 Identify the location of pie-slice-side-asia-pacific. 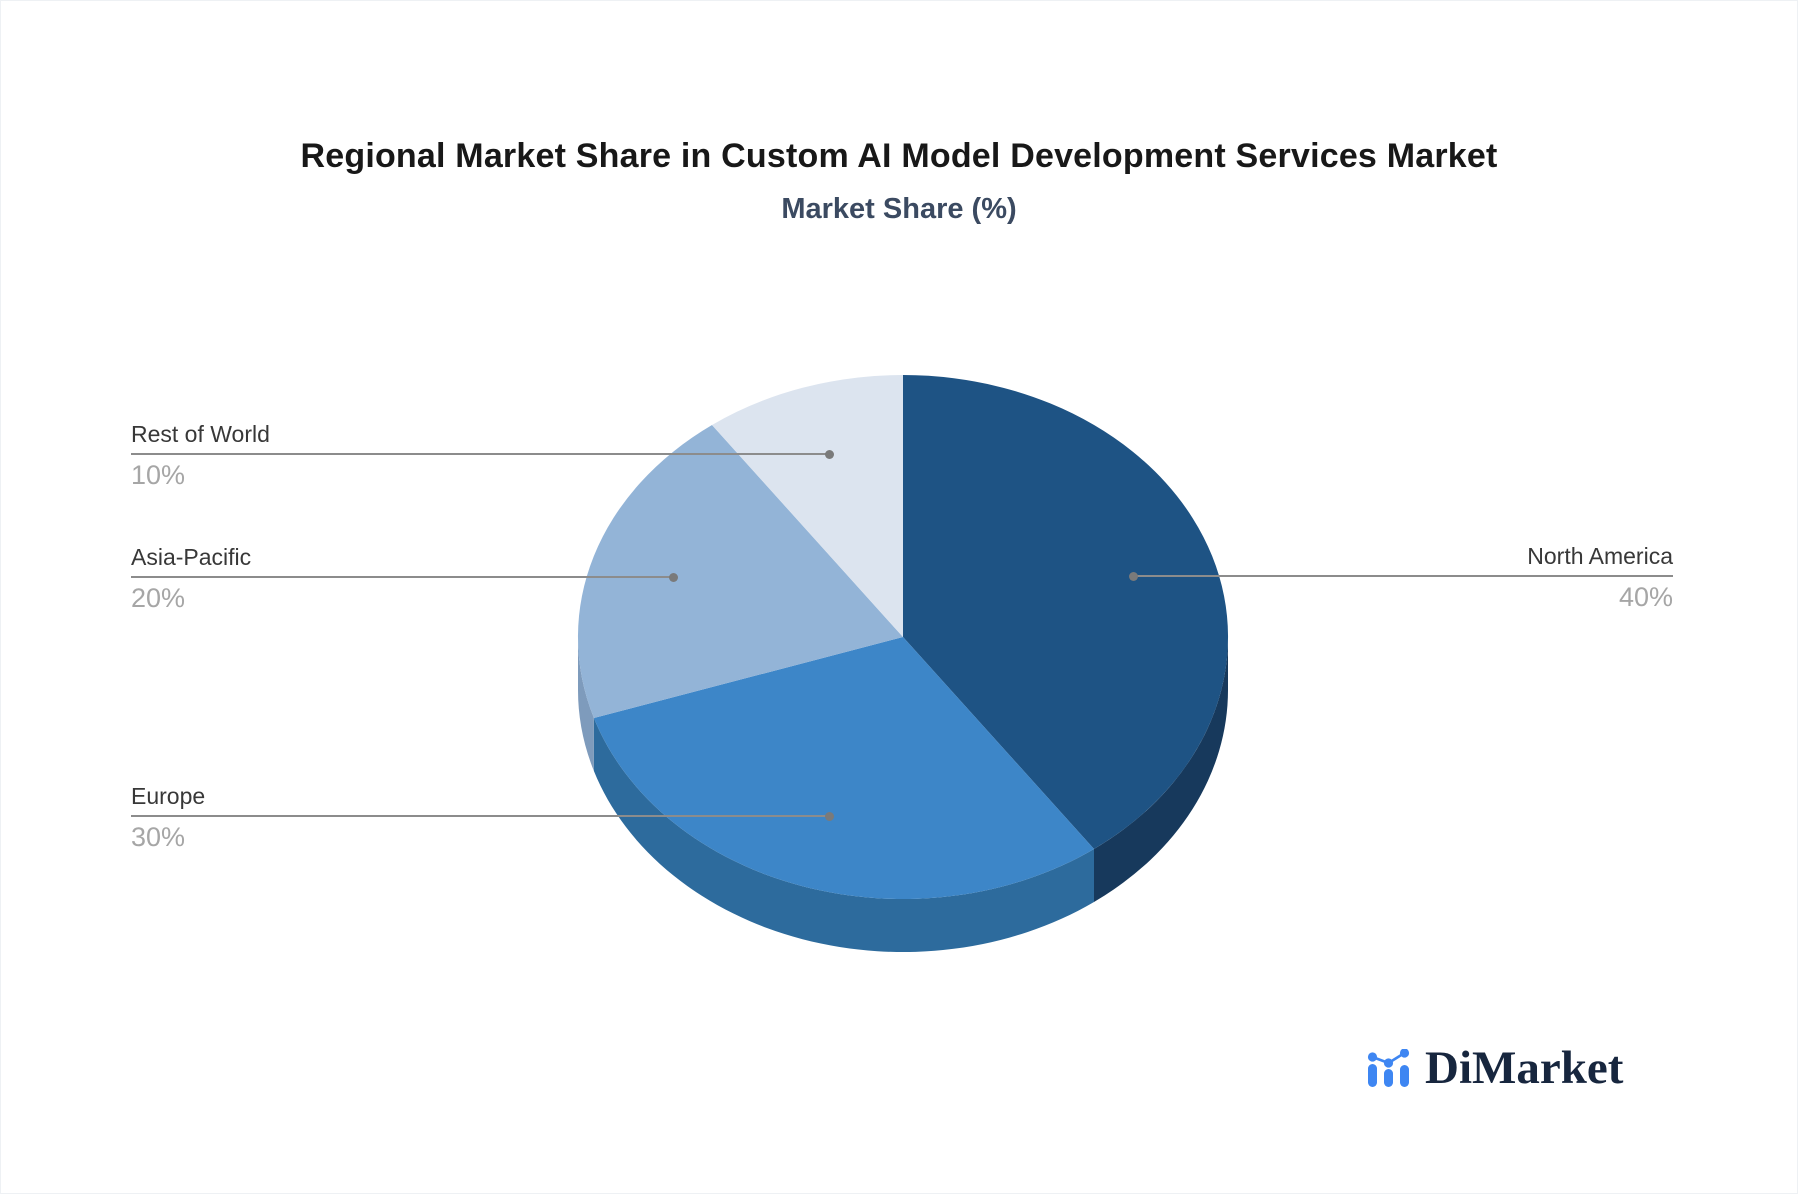
(585, 704).